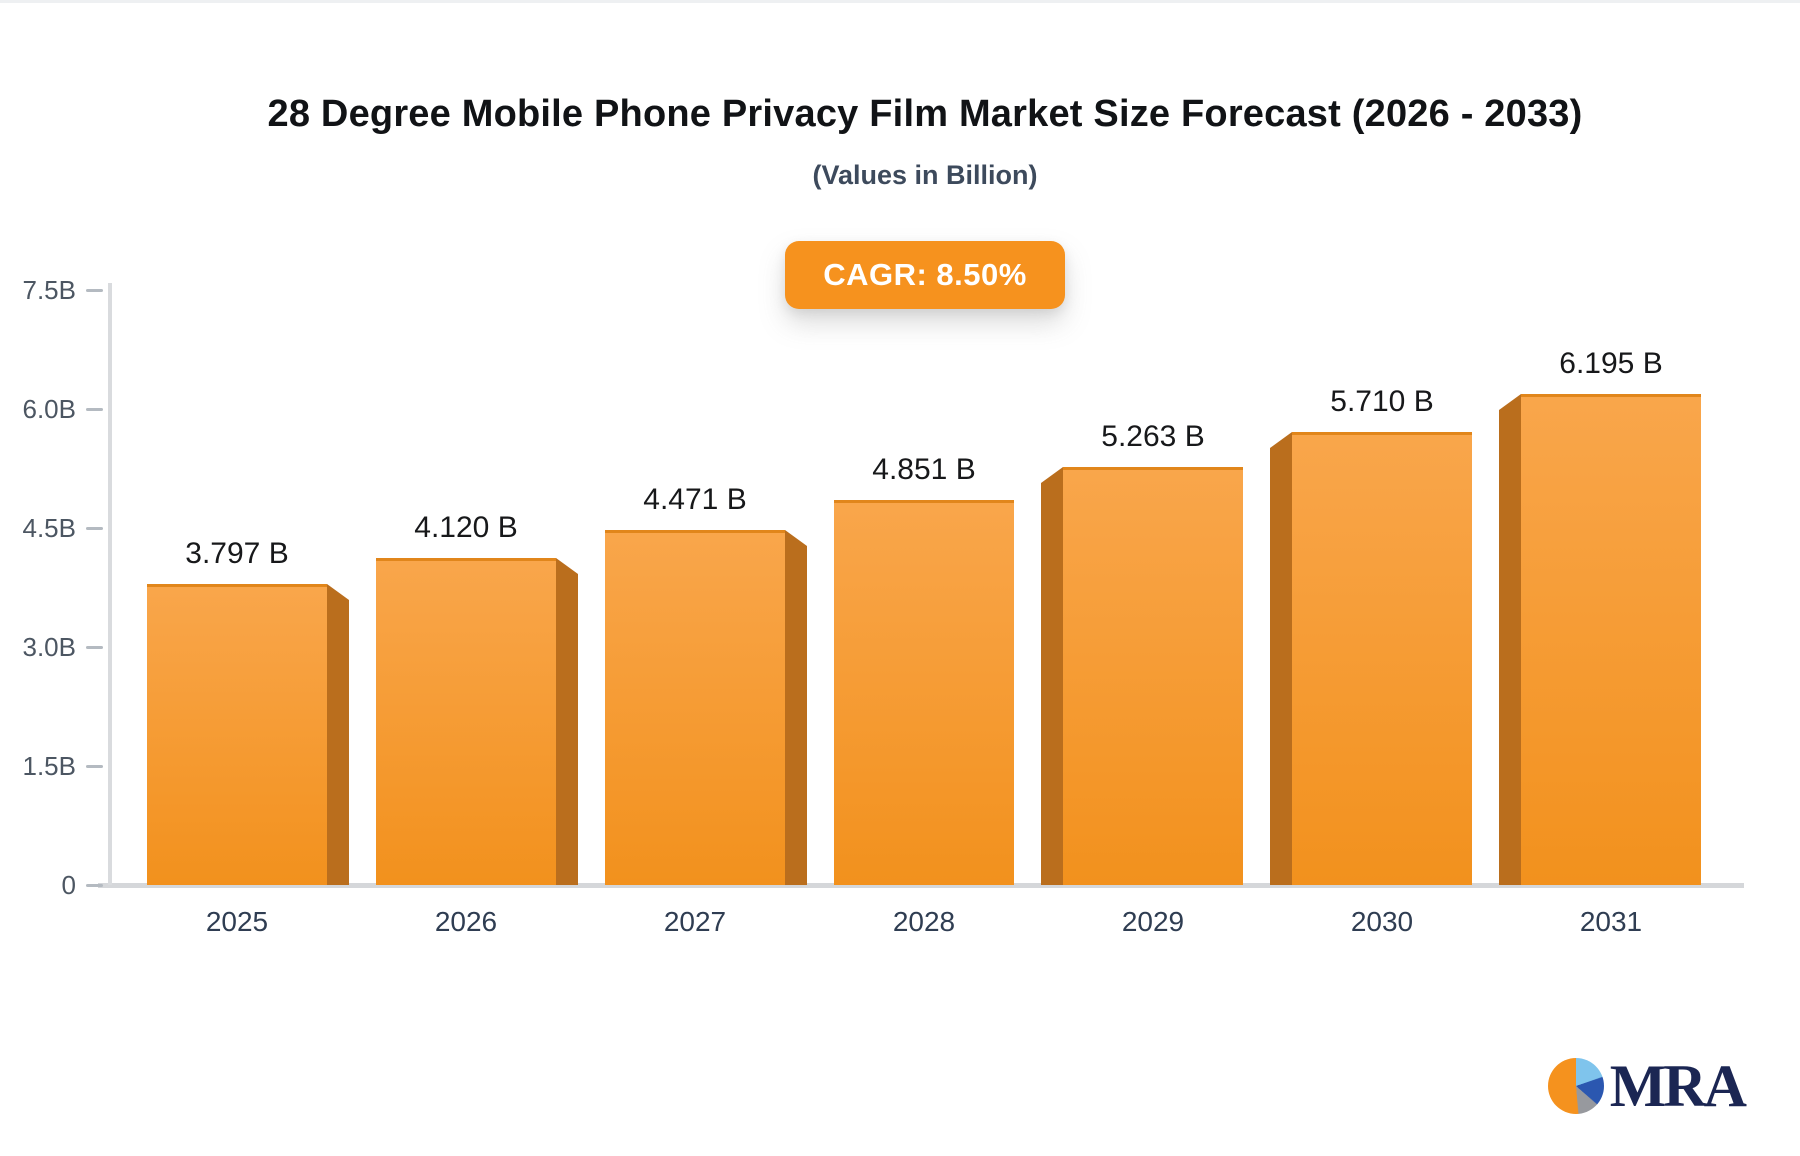 The image size is (1800, 1156). I want to click on bar-3d-side-2027, so click(796, 707).